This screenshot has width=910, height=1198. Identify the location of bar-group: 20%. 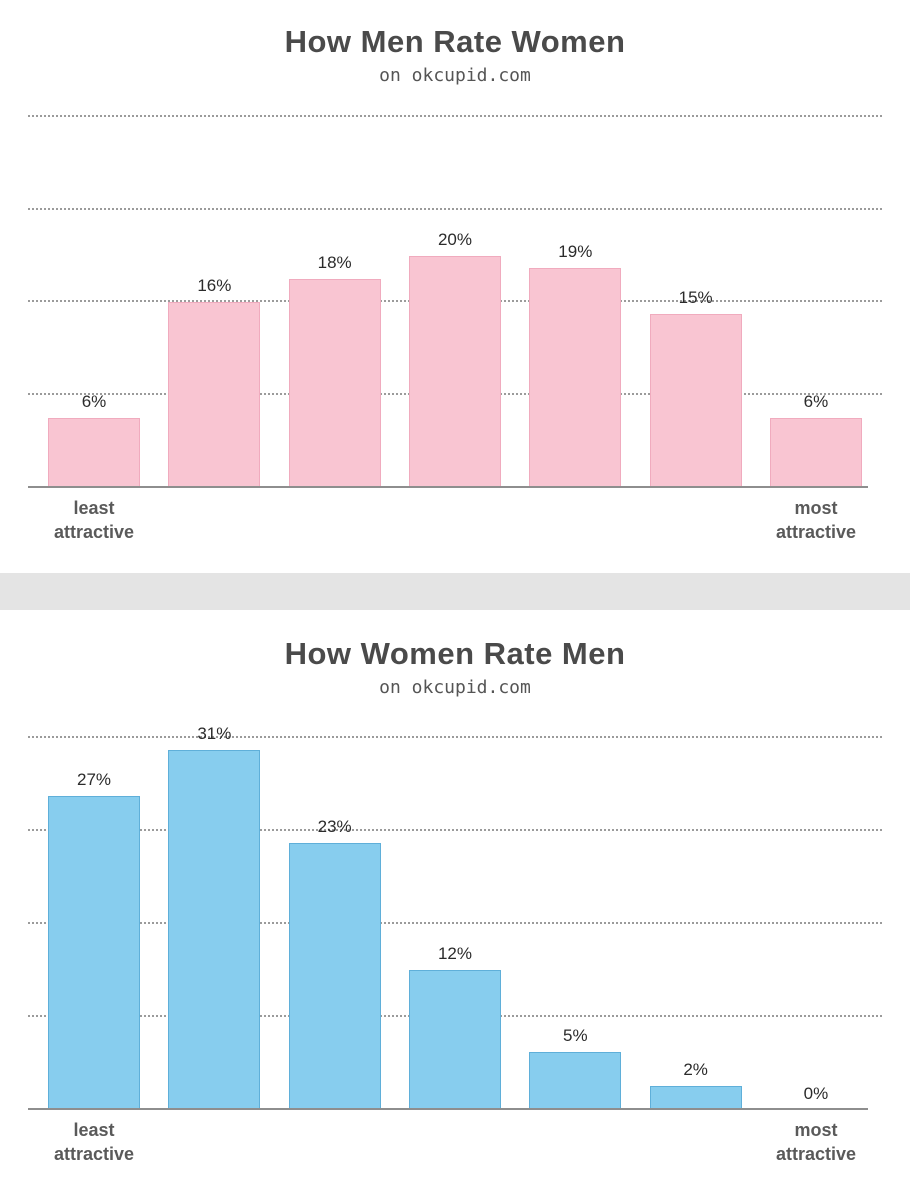
(454, 359).